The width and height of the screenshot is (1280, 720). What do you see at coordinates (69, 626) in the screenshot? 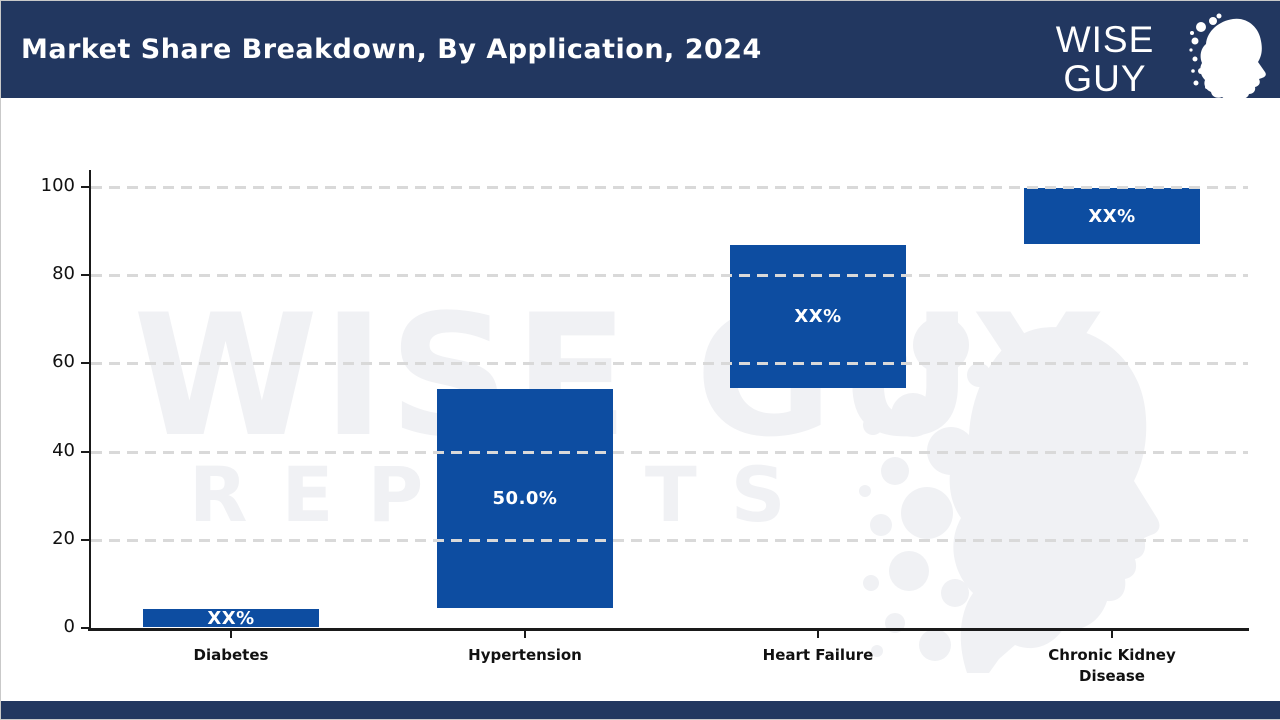
I see `y-axis-tick-label: 0` at bounding box center [69, 626].